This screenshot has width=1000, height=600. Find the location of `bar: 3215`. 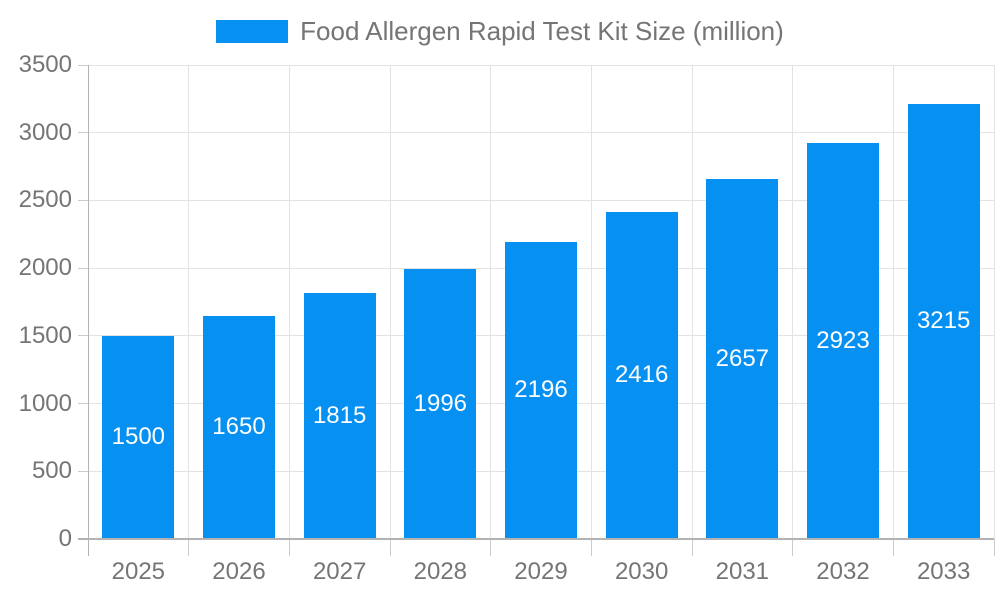

bar: 3215 is located at coordinates (943, 321).